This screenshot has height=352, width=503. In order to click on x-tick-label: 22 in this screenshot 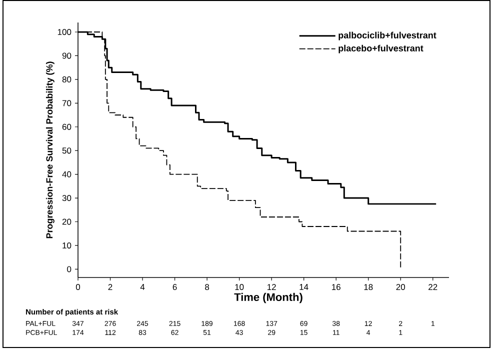, I will do `click(433, 287)`.